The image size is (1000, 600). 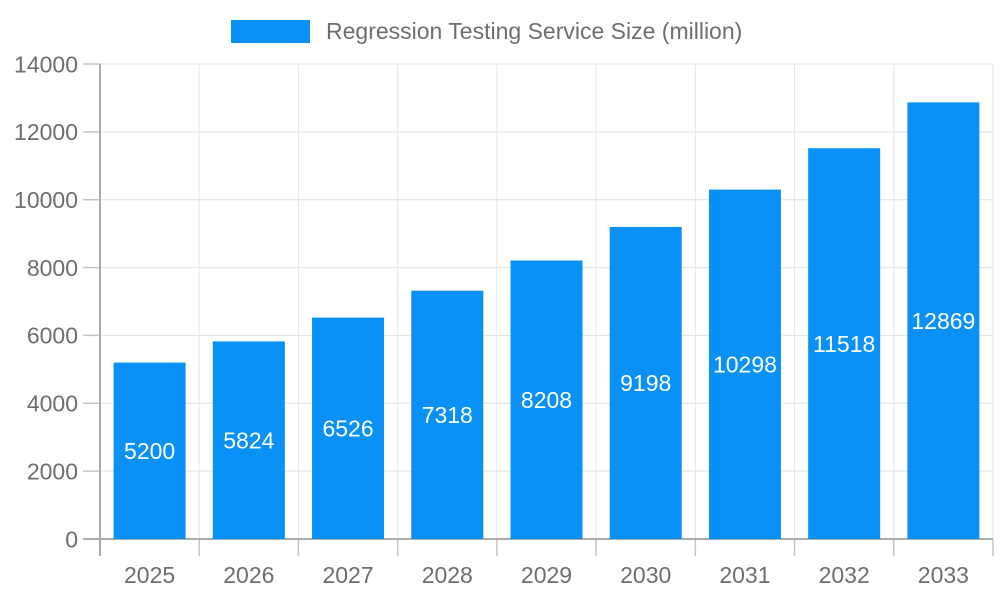 I want to click on bar-2025, so click(x=149, y=450).